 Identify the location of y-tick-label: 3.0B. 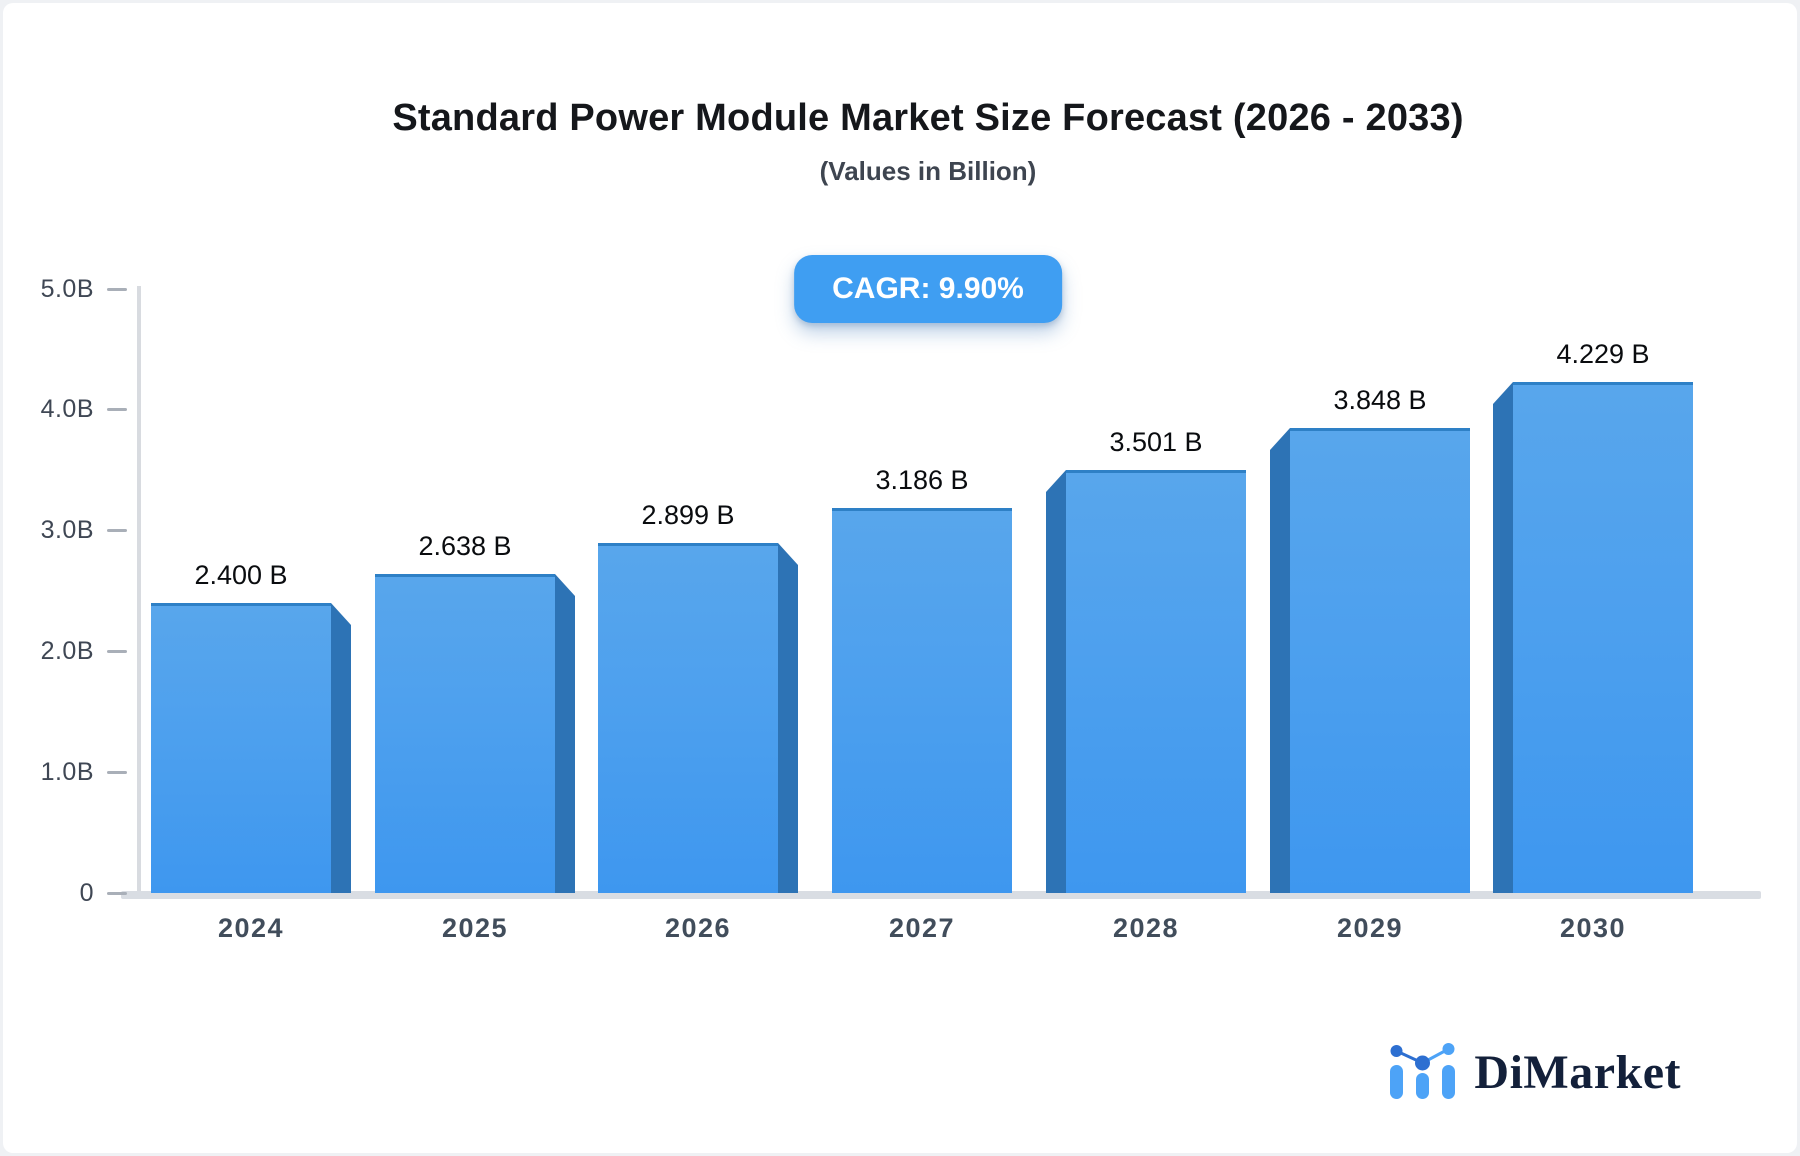
(67, 530).